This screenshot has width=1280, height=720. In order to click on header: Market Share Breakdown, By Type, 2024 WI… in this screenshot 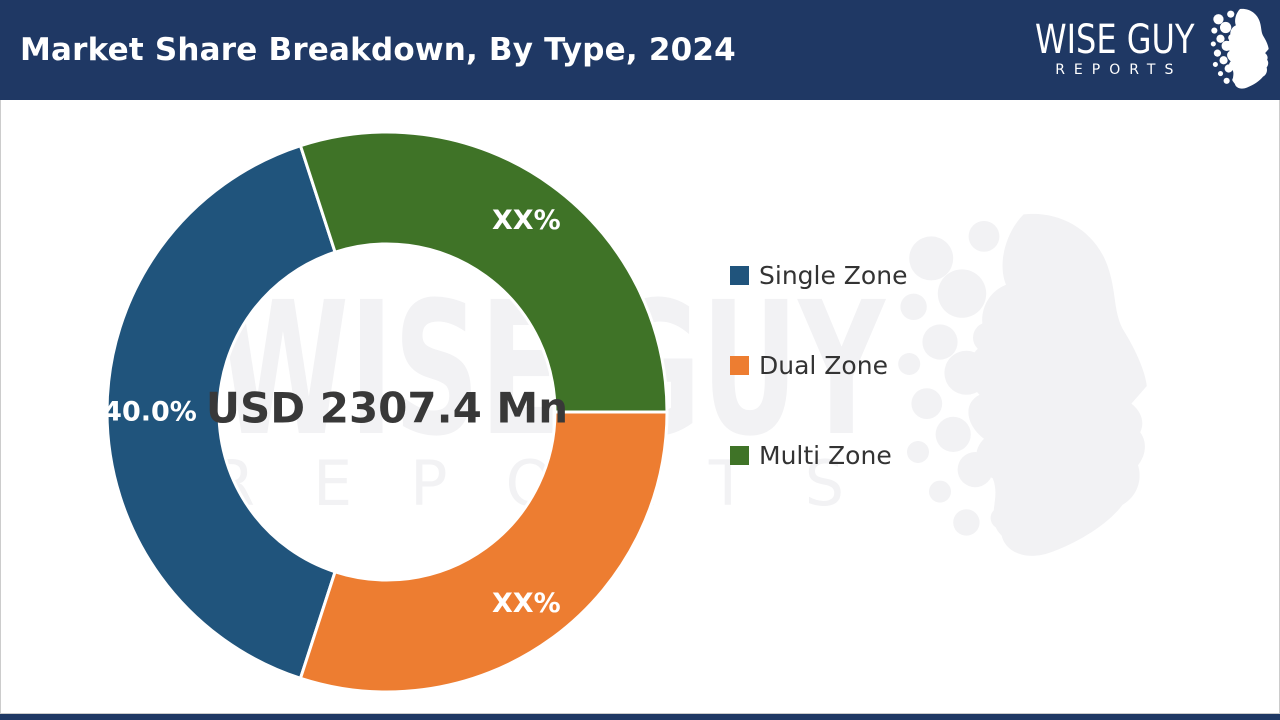, I will do `click(640, 50)`.